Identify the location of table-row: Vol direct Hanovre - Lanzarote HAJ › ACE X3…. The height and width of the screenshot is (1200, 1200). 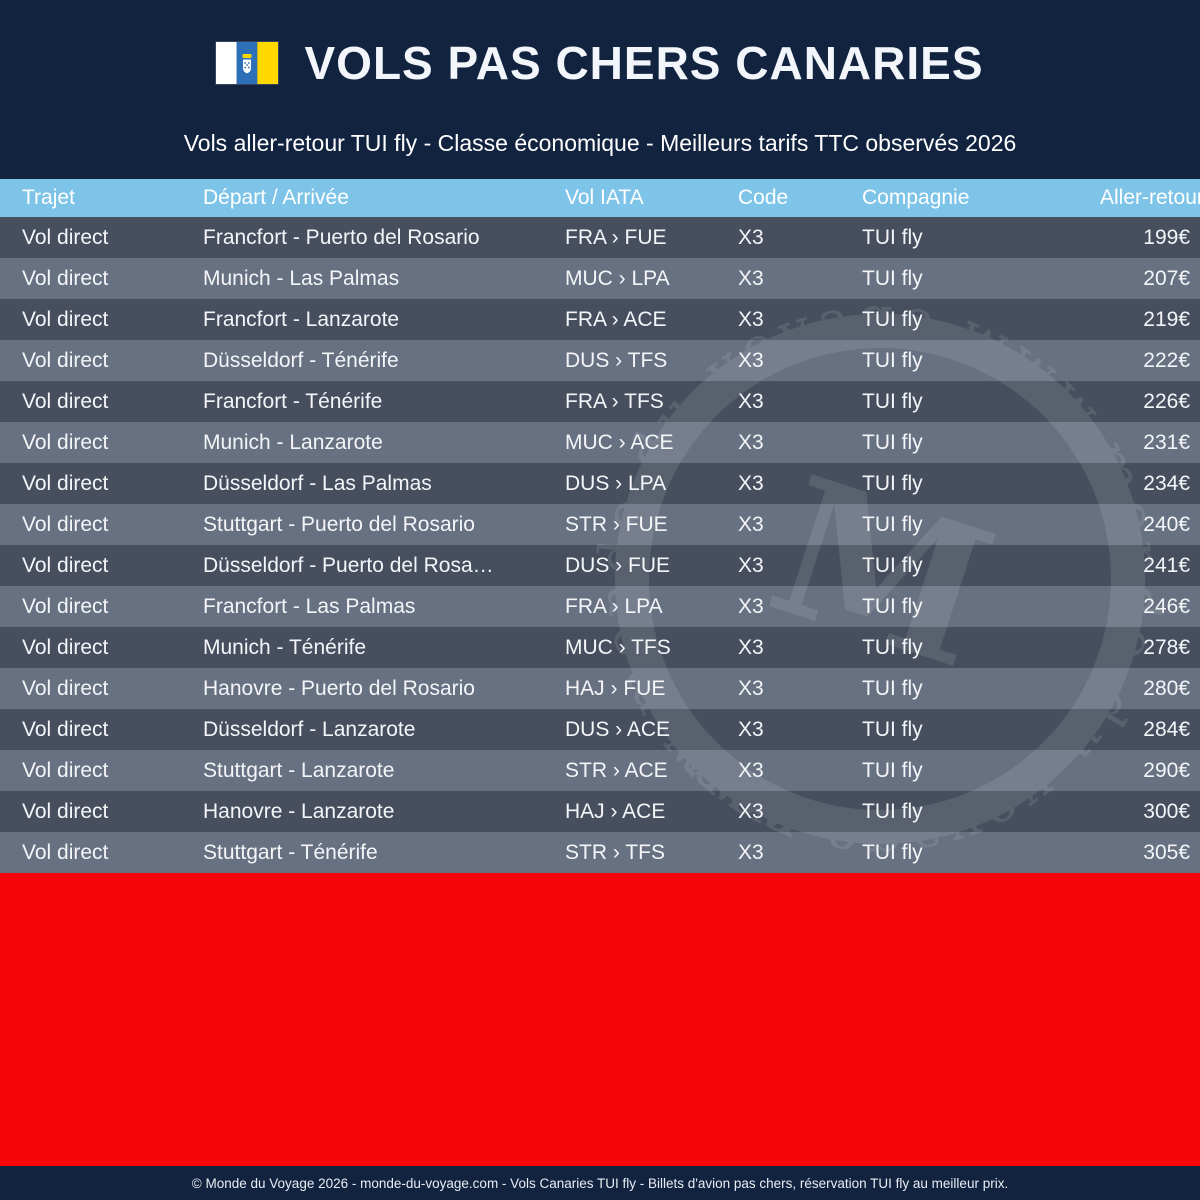
(600, 811).